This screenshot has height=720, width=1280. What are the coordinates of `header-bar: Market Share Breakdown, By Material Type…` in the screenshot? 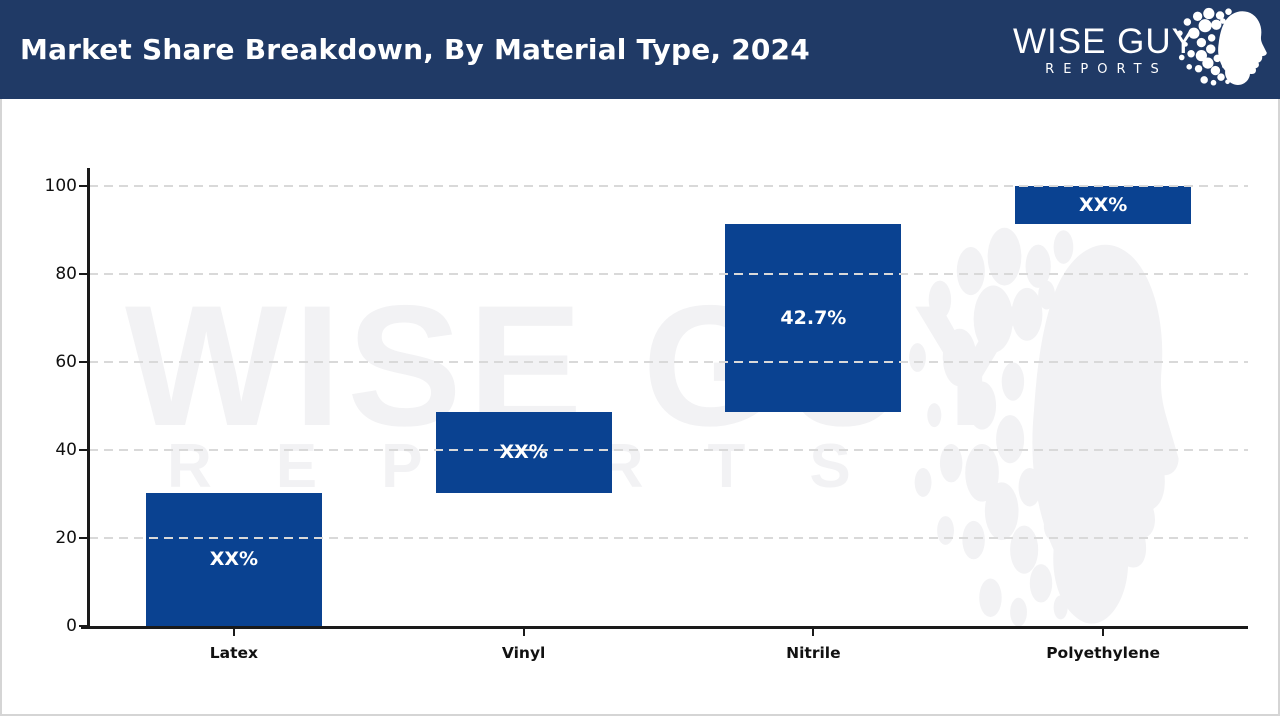 It's located at (640, 49).